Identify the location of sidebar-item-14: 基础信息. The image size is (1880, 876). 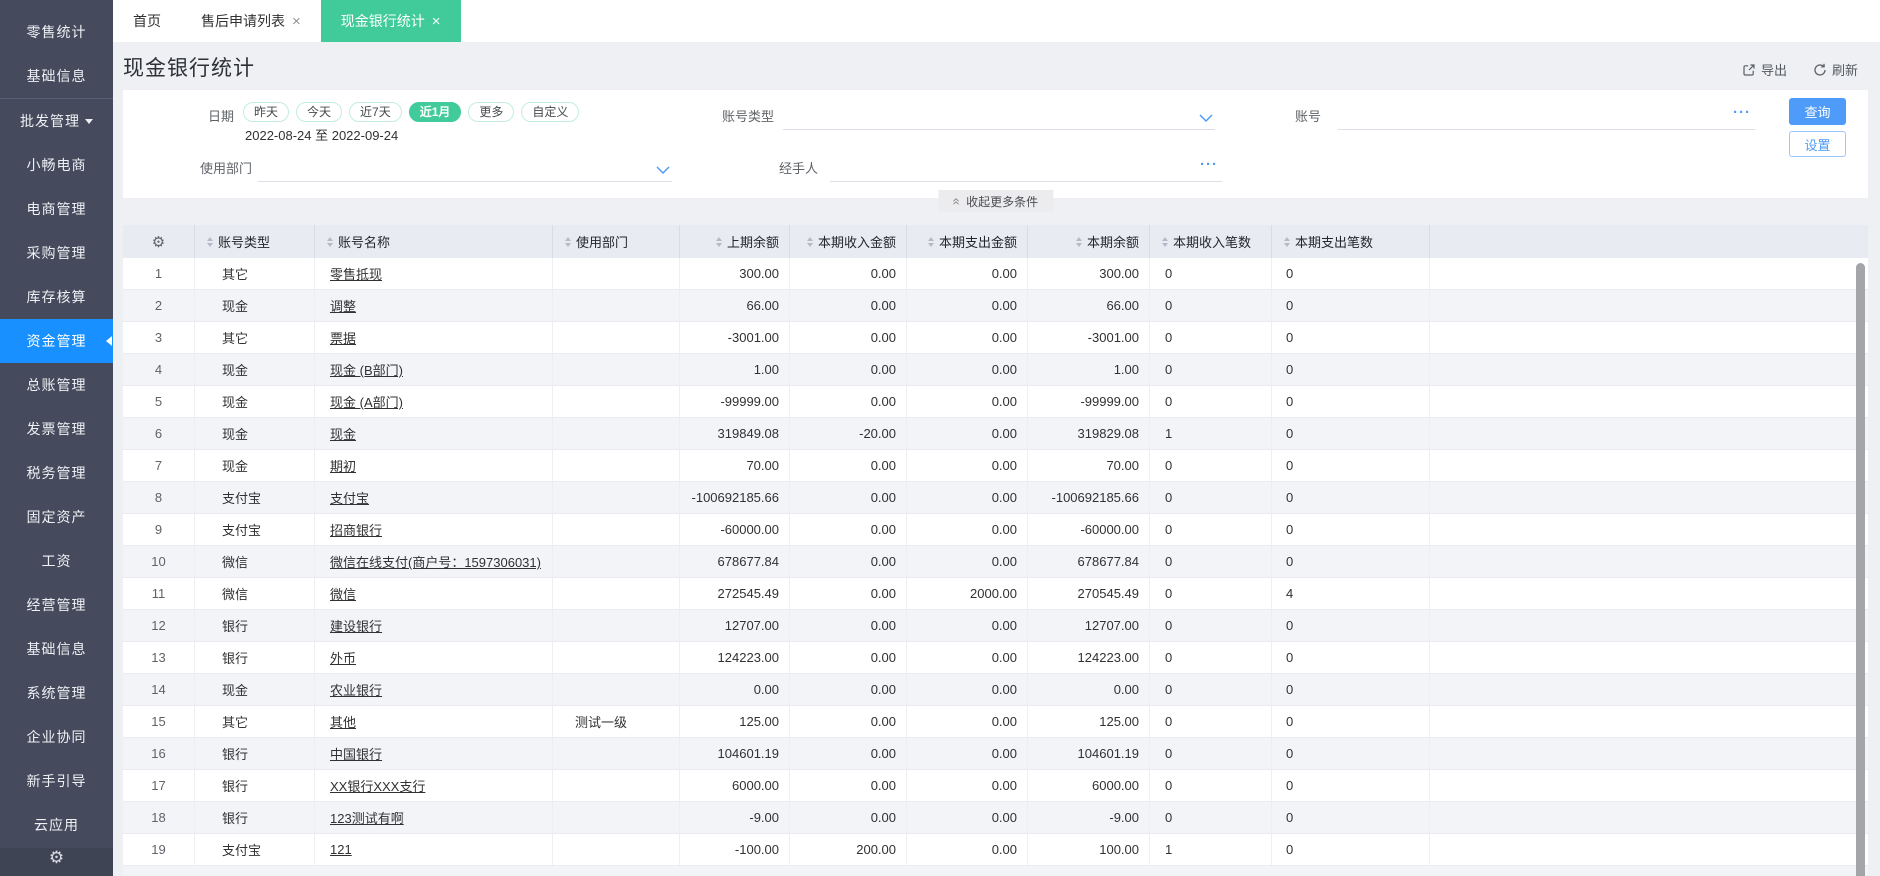
(56, 649).